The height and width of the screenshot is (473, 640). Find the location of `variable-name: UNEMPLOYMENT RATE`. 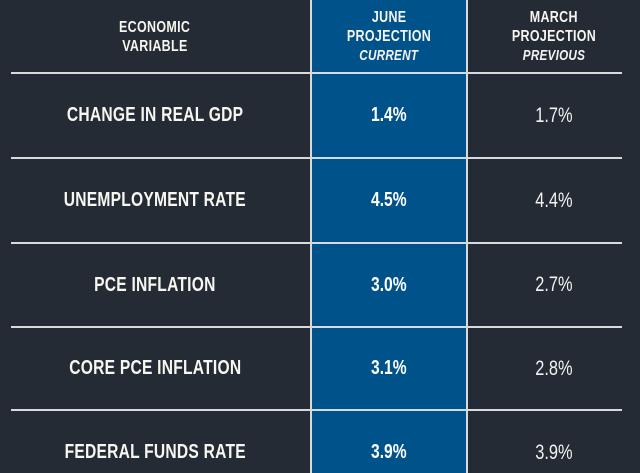

variable-name: UNEMPLOYMENT RATE is located at coordinates (155, 200).